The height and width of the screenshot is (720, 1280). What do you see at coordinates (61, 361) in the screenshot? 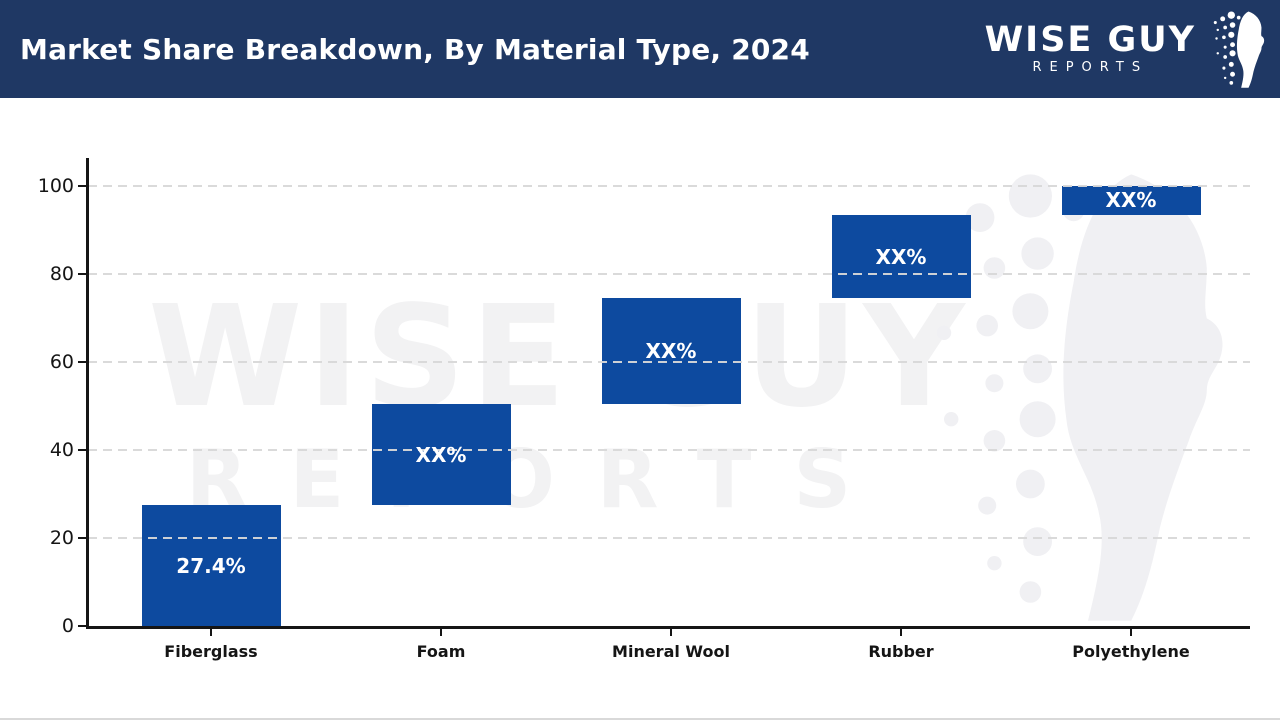
I see `y-tick-label-60: 60` at bounding box center [61, 361].